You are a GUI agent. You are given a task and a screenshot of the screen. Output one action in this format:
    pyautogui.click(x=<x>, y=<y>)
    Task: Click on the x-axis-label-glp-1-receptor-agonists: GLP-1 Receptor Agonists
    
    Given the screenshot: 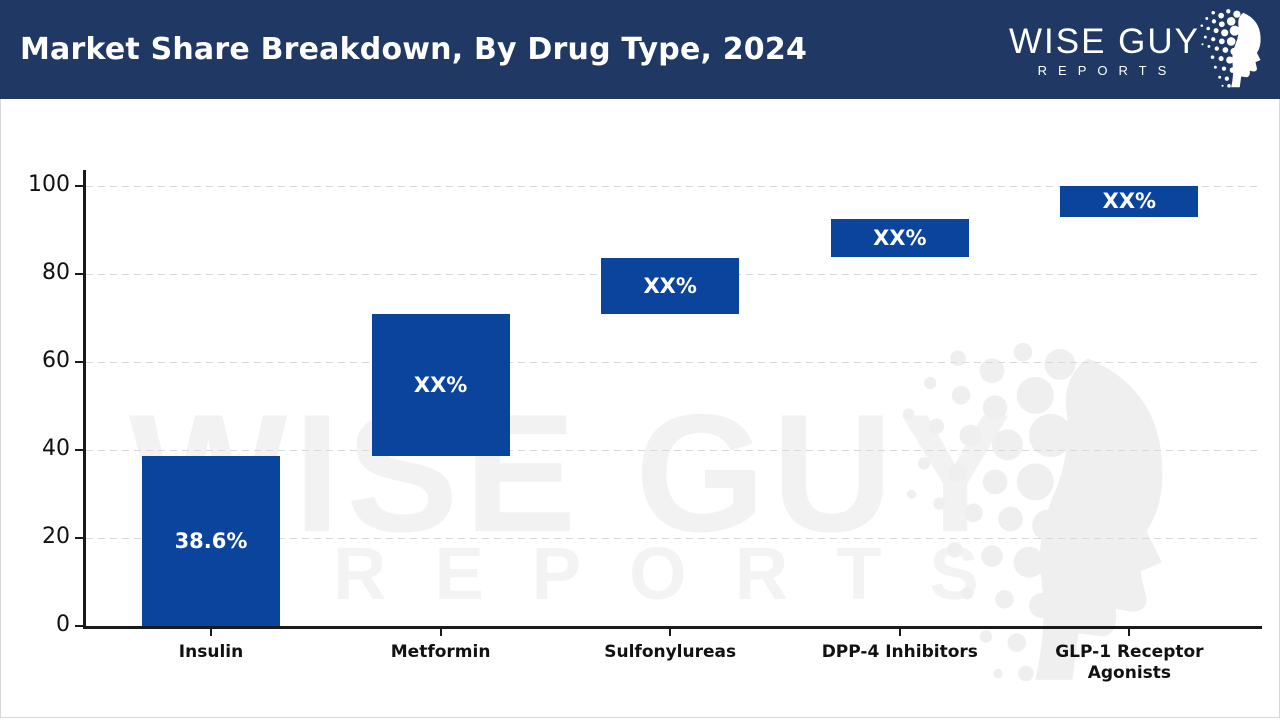 What is the action you would take?
    pyautogui.click(x=1129, y=663)
    